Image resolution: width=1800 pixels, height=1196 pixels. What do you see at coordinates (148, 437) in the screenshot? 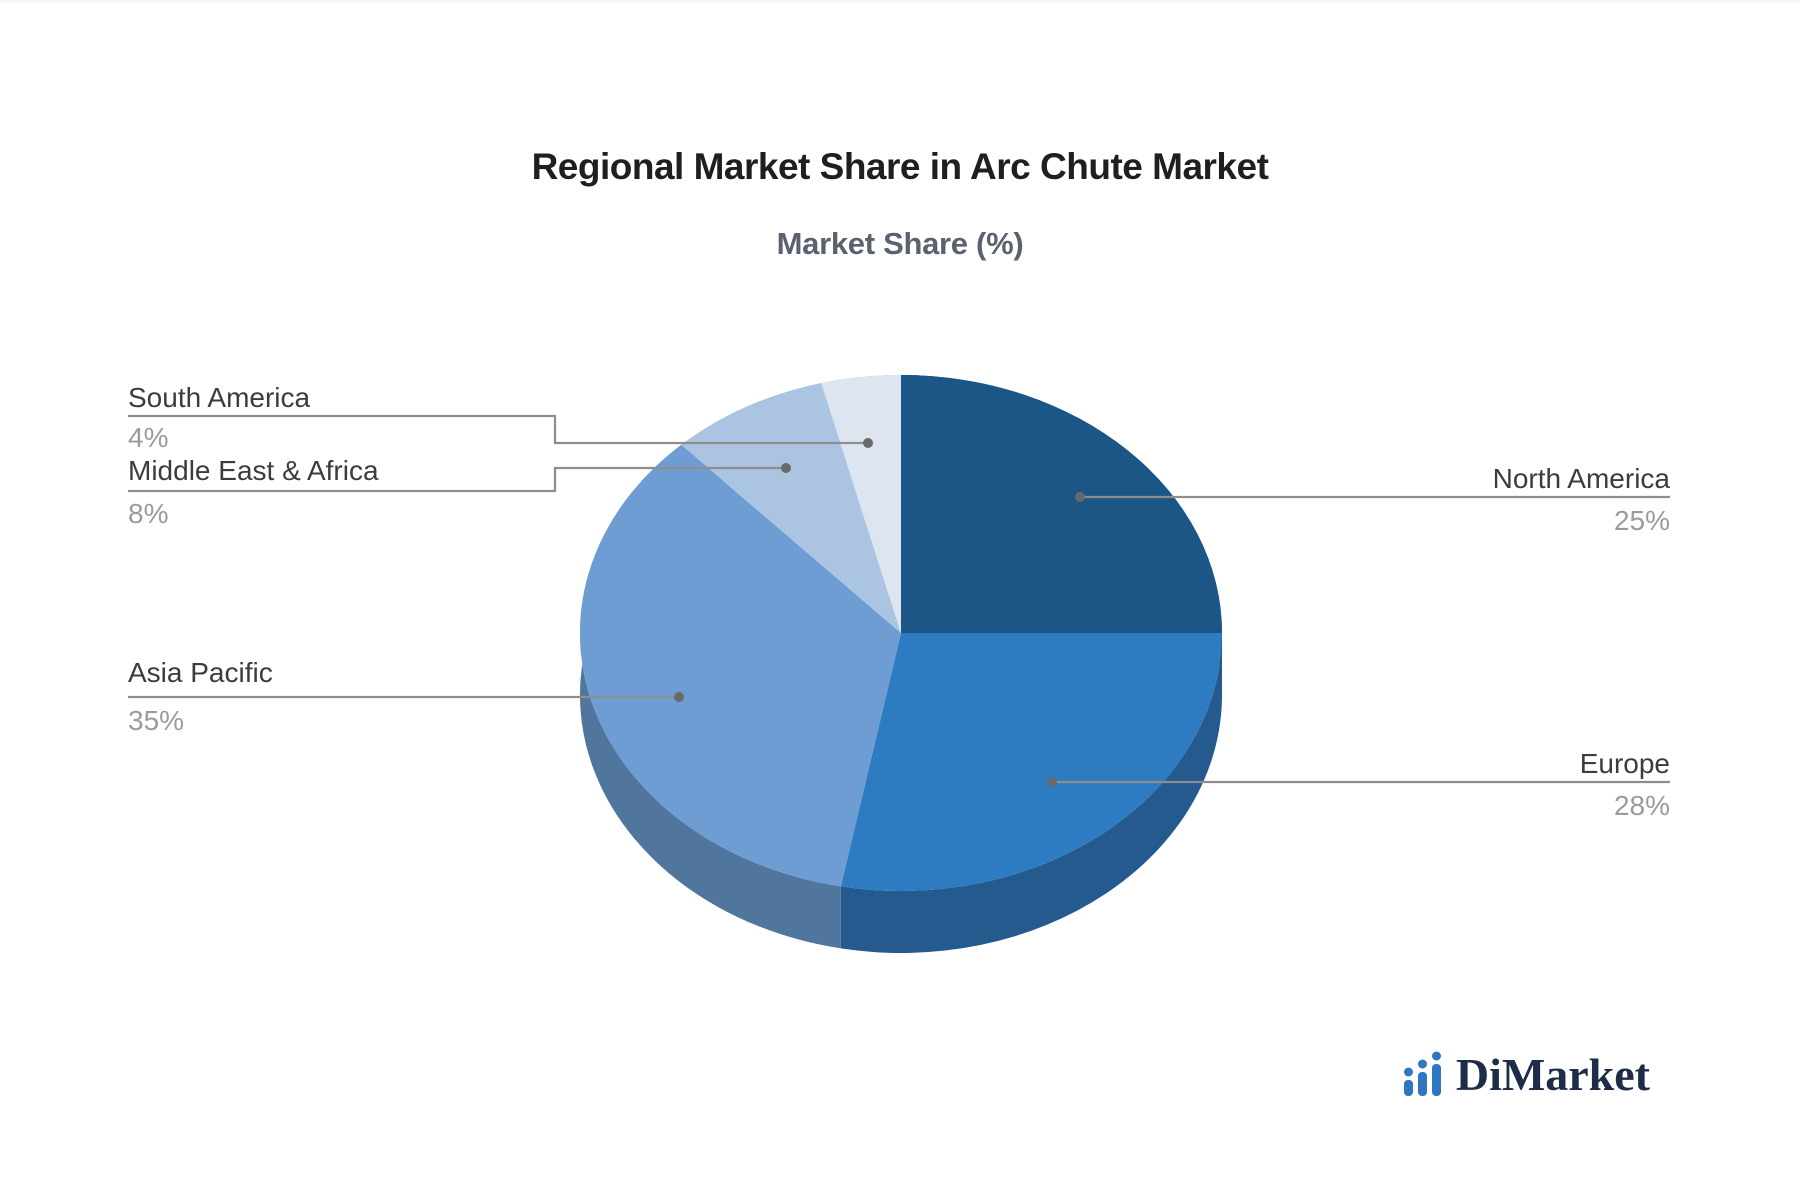
I see `callout-value-south-america: 4%` at bounding box center [148, 437].